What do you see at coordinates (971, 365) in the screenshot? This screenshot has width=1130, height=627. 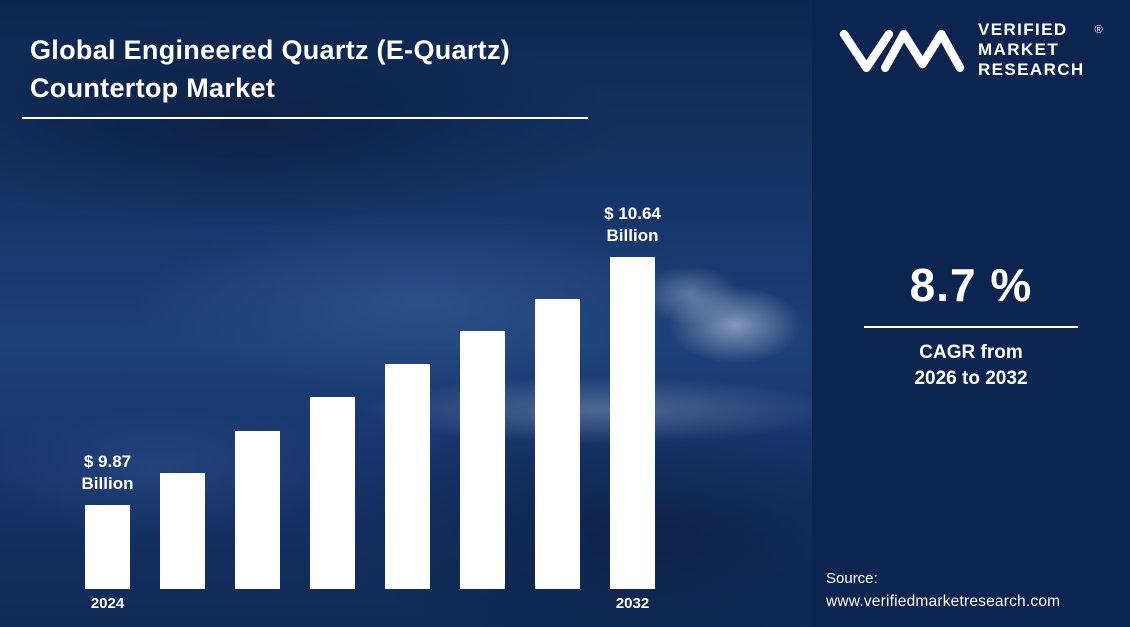 I see `cagr-caption: CAGR from 2026 to 2032` at bounding box center [971, 365].